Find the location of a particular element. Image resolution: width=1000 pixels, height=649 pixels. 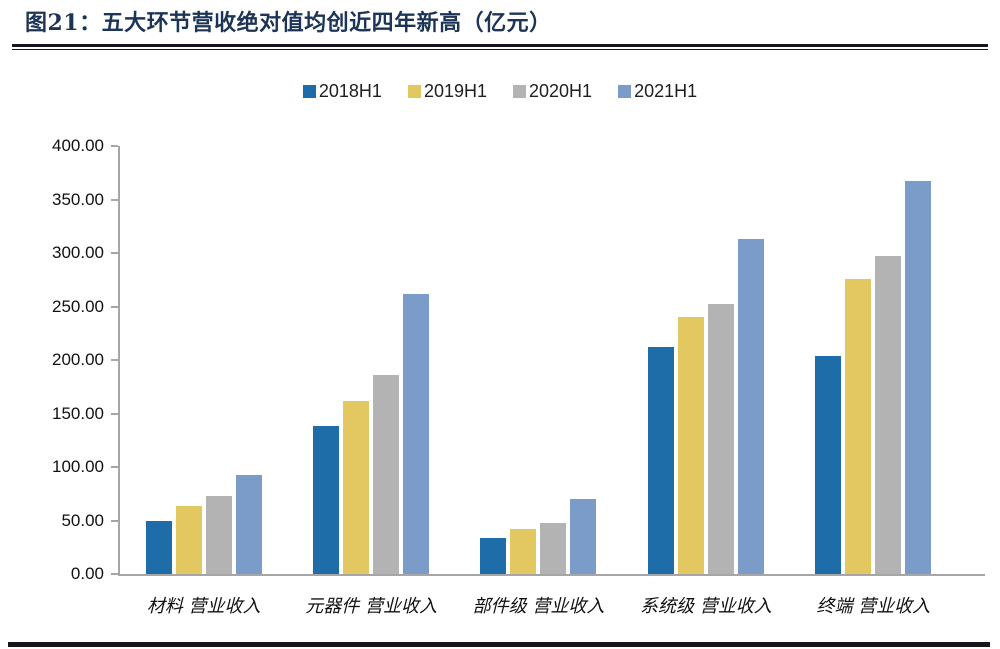

y-axis-tick-label: 300.00 is located at coordinates (78, 252).